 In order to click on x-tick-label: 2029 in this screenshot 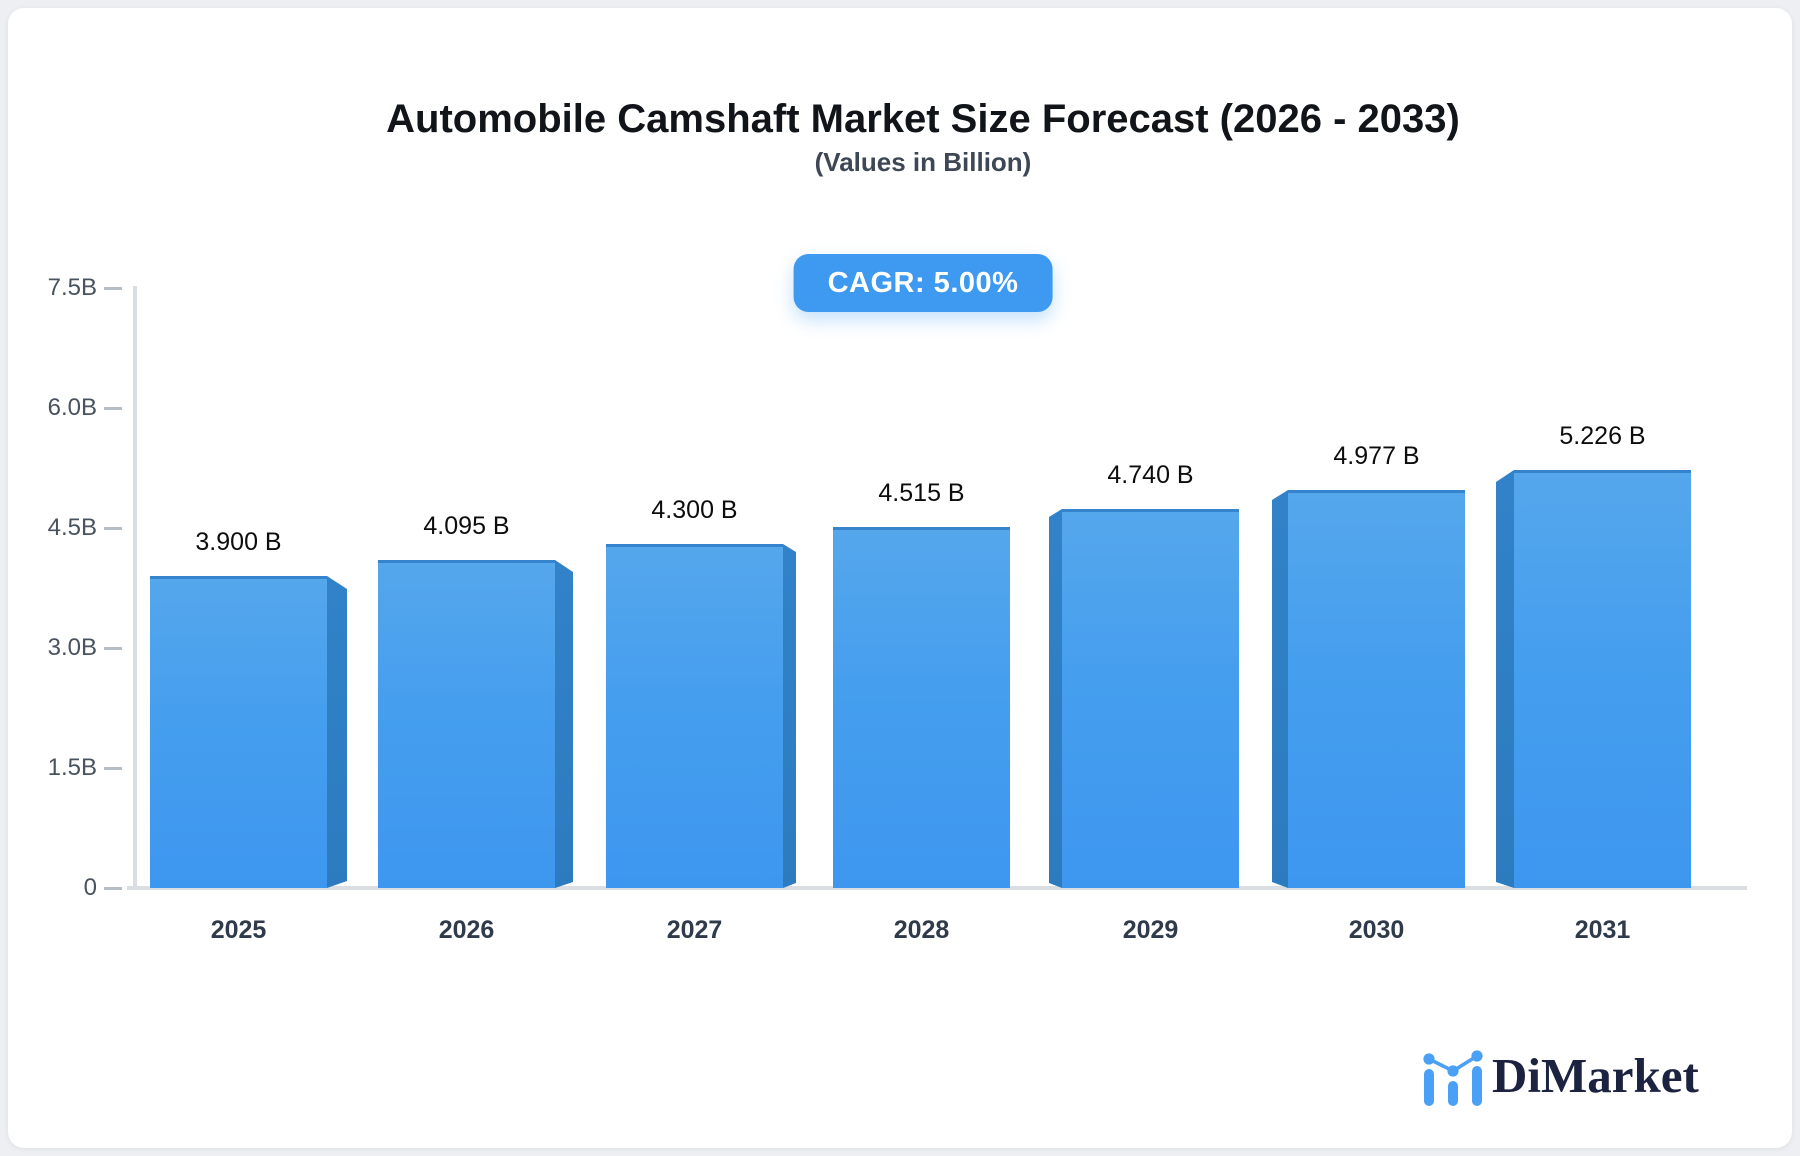, I will do `click(1150, 930)`.